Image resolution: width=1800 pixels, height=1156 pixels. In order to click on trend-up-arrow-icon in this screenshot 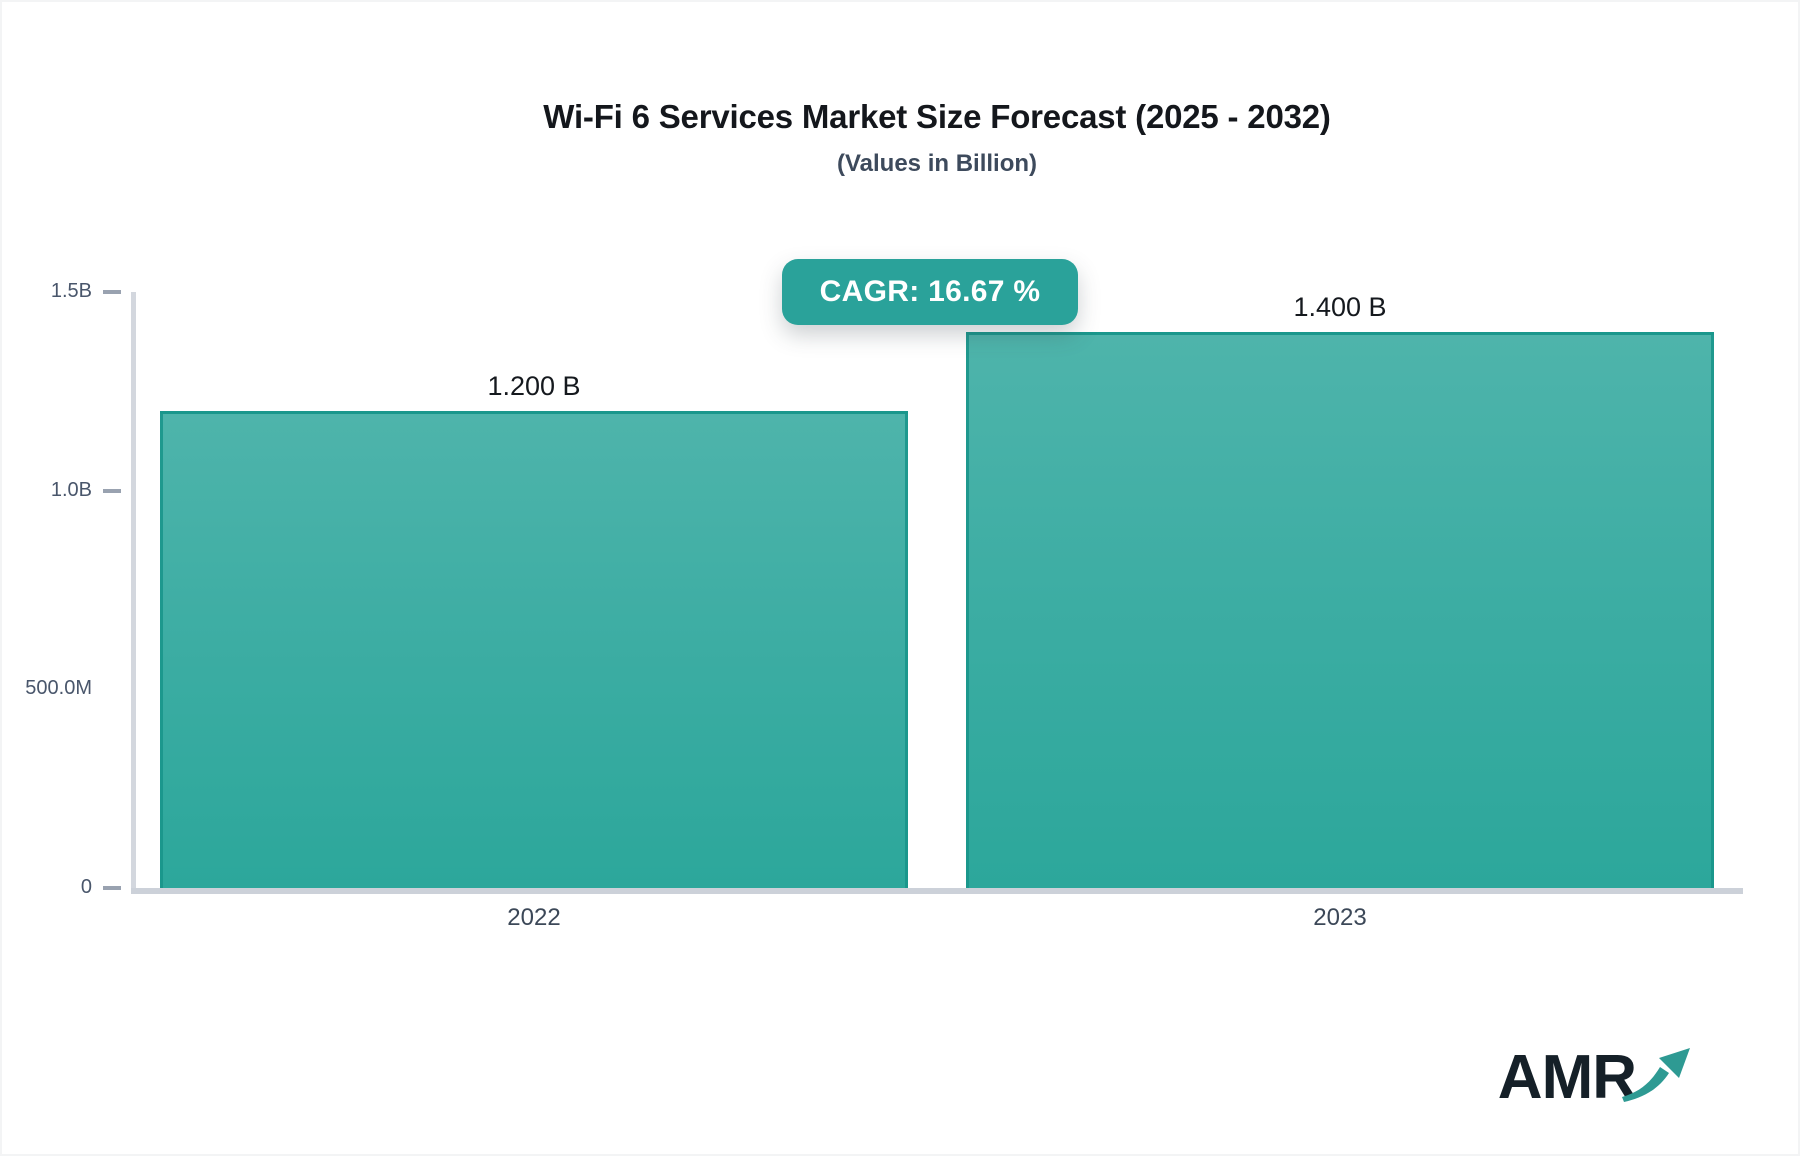, I will do `click(1656, 1075)`.